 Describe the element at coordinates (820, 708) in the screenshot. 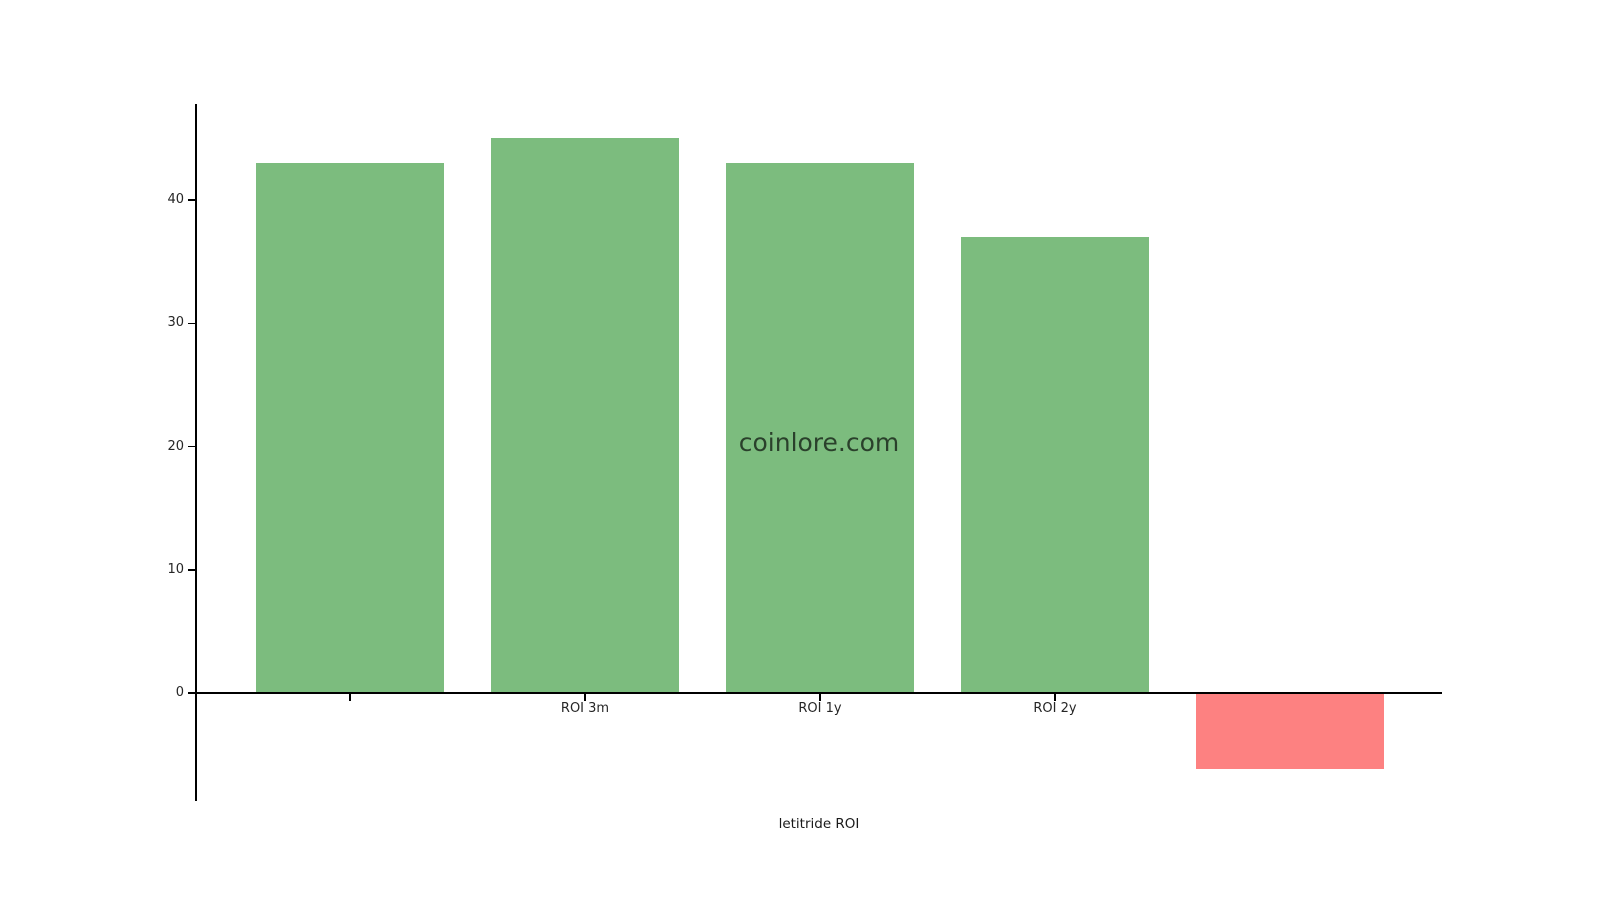

I see `x-tick-label-2: ROI 1y` at that location.